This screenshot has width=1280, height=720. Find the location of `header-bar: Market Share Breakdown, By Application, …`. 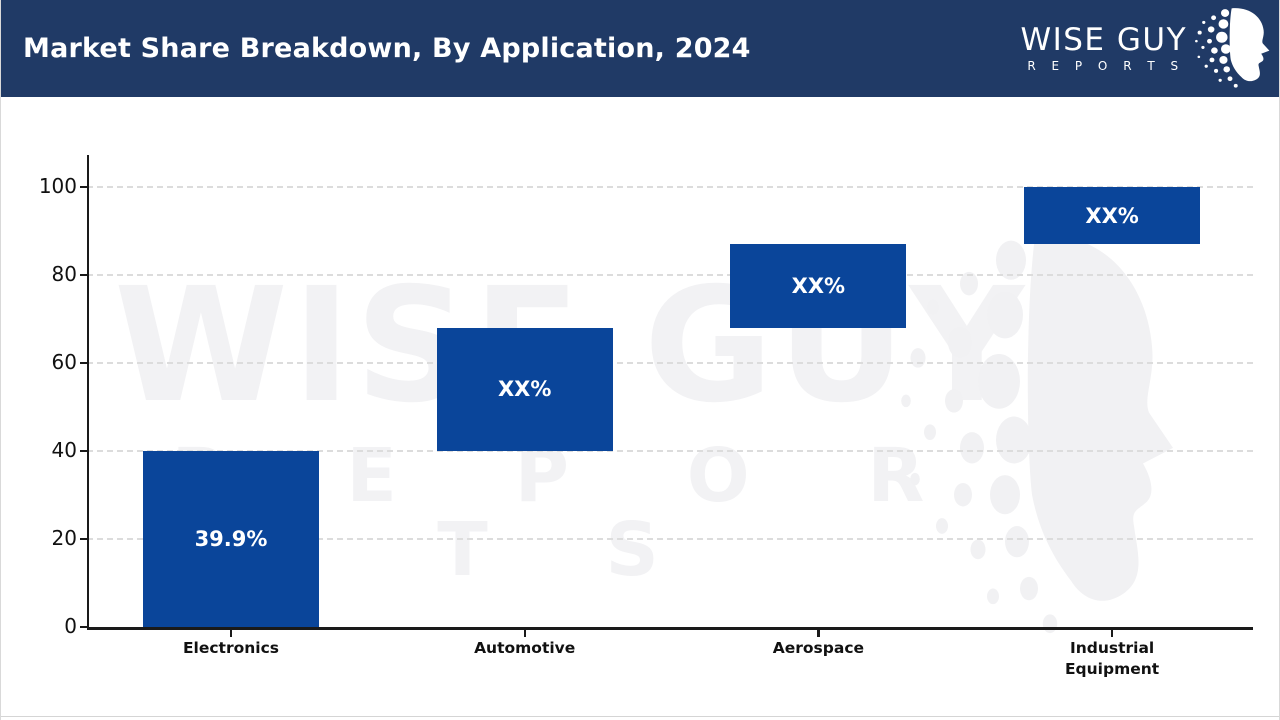

header-bar: Market Share Breakdown, By Application, … is located at coordinates (640, 48).